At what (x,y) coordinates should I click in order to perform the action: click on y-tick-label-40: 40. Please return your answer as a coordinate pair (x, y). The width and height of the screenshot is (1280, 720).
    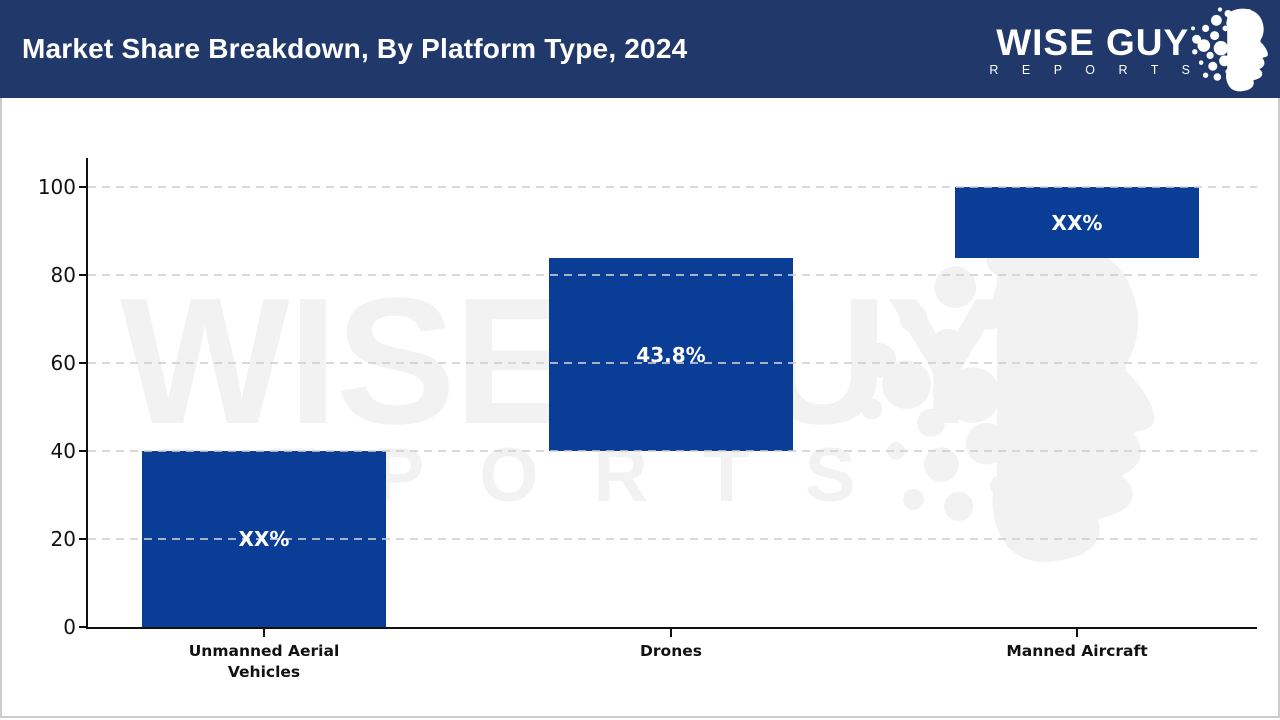
    Looking at the image, I should click on (63, 451).